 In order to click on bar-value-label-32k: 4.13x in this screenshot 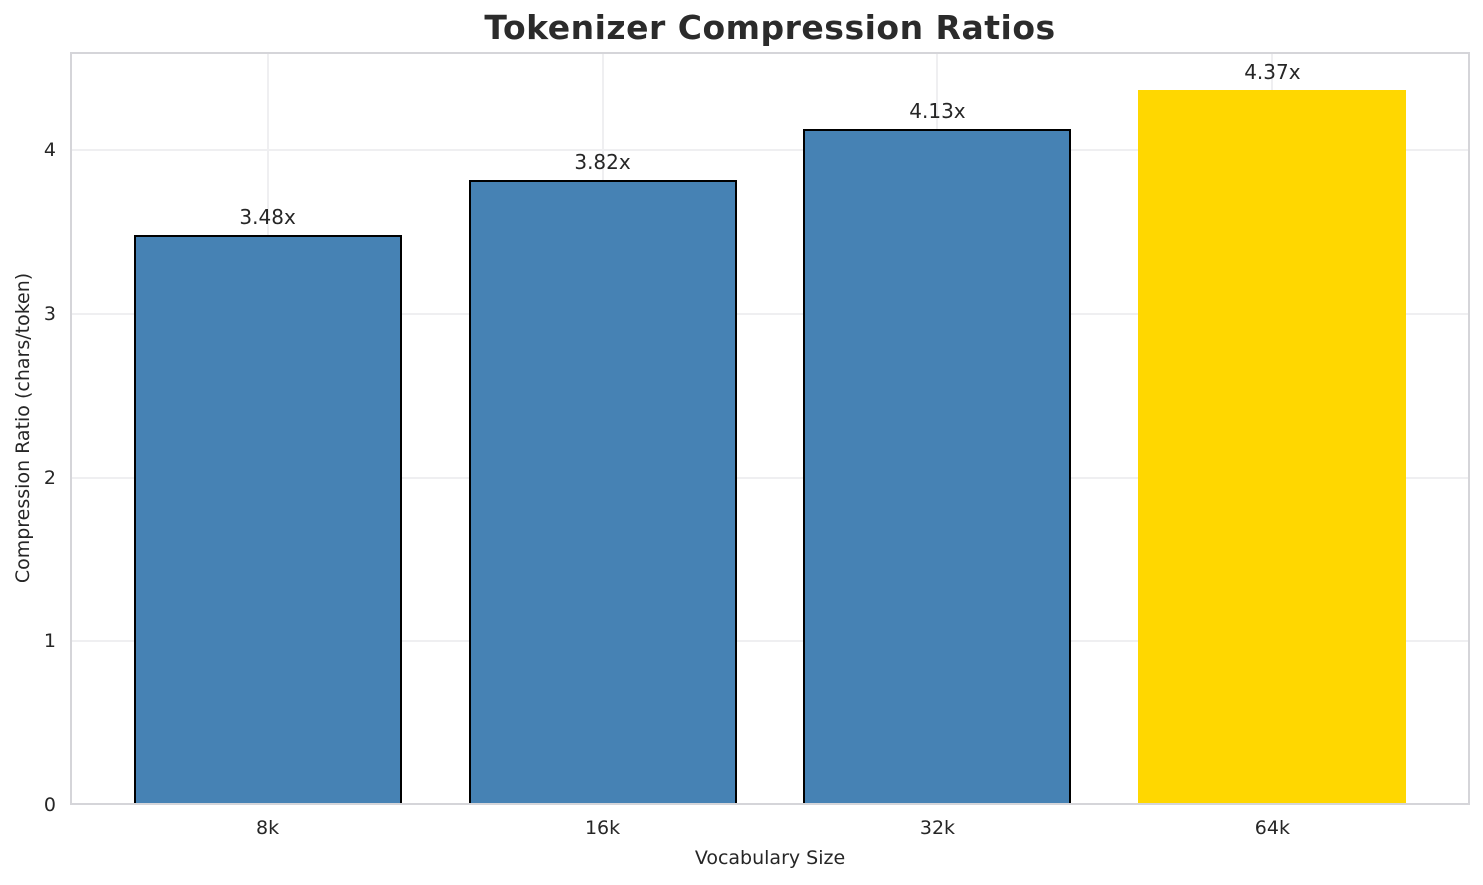, I will do `click(937, 110)`.